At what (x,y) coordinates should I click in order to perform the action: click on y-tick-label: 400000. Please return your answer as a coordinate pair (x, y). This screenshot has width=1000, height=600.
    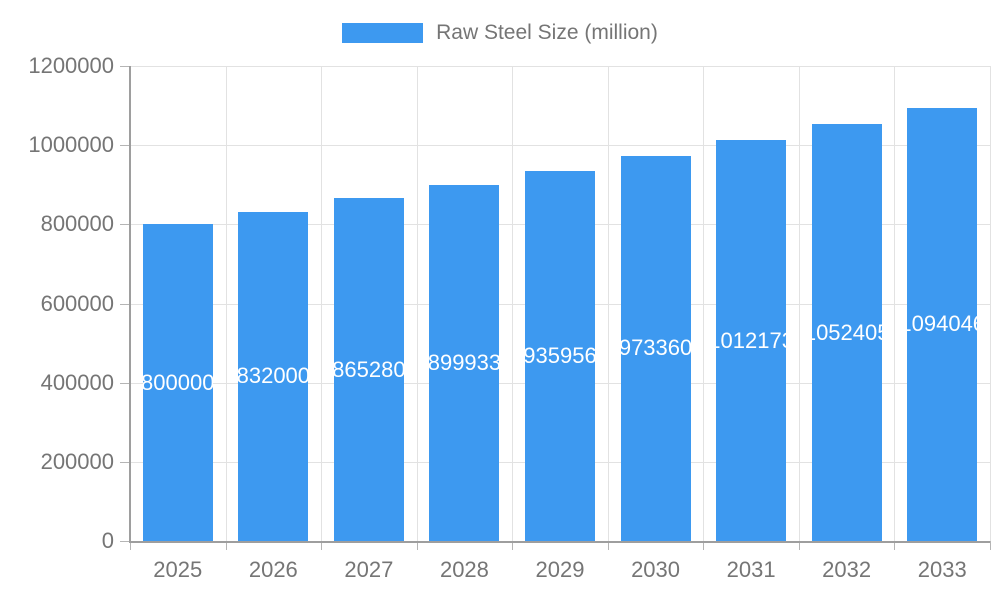
    Looking at the image, I should click on (77, 382).